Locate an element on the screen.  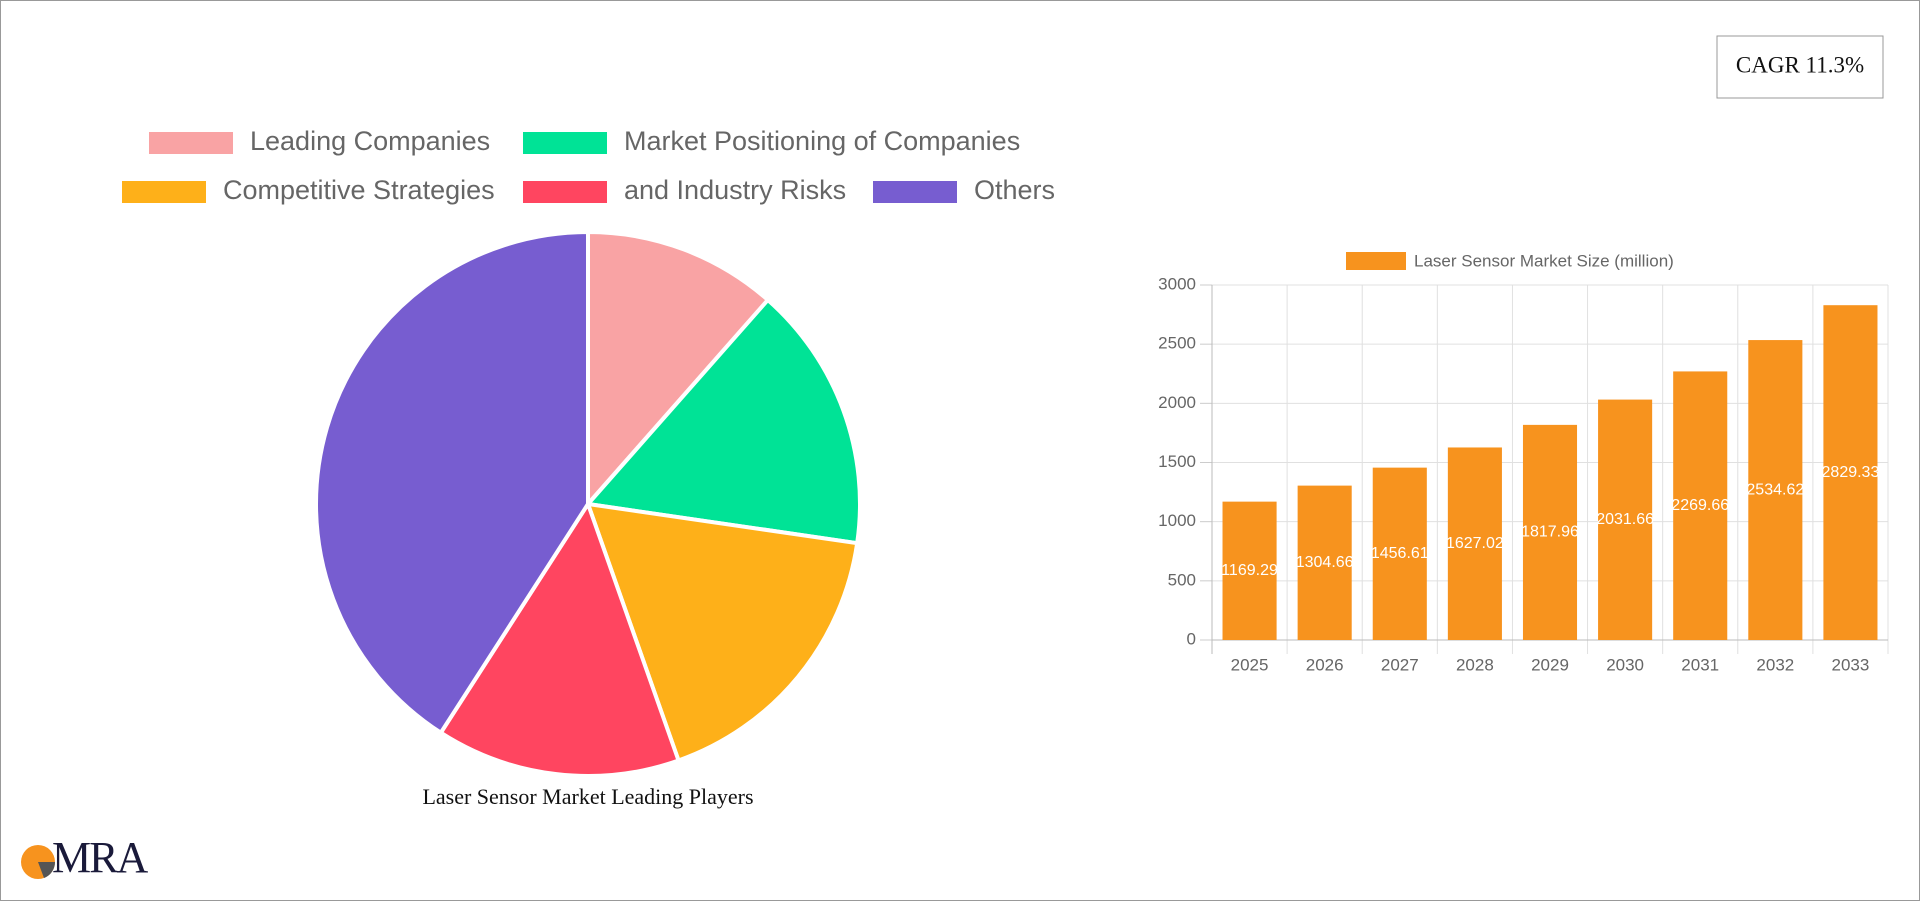
data-label: 1627.02 is located at coordinates (1475, 543).